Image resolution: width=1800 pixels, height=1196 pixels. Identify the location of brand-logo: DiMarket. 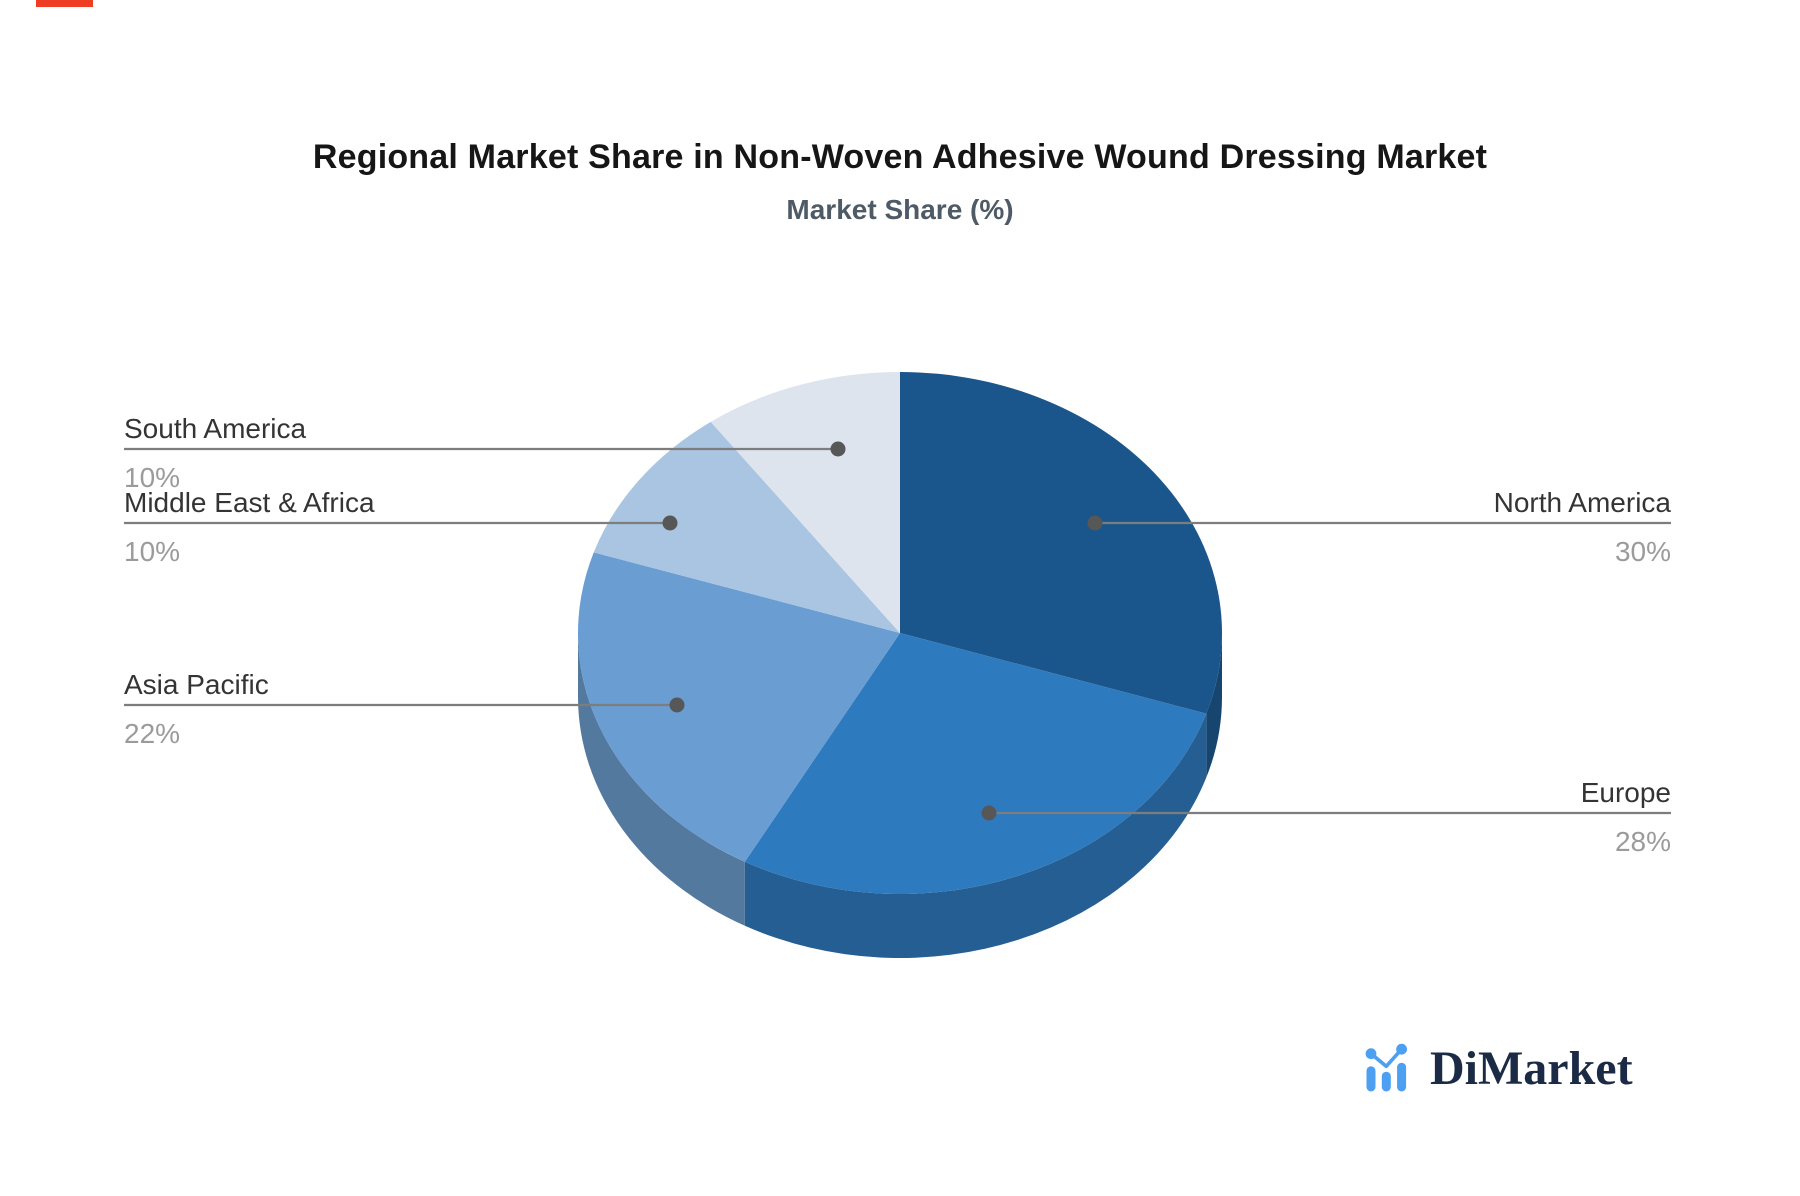
(1497, 1069).